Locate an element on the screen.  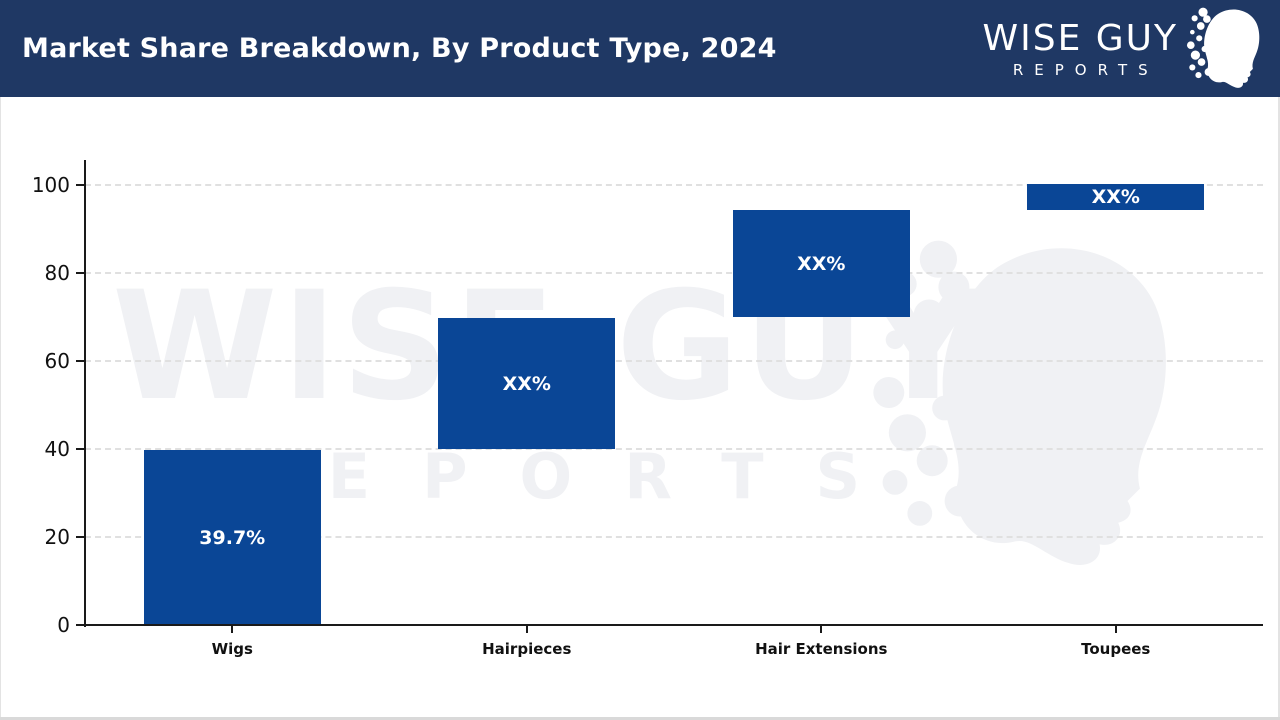
bar-toupees is located at coordinates (1116, 197).